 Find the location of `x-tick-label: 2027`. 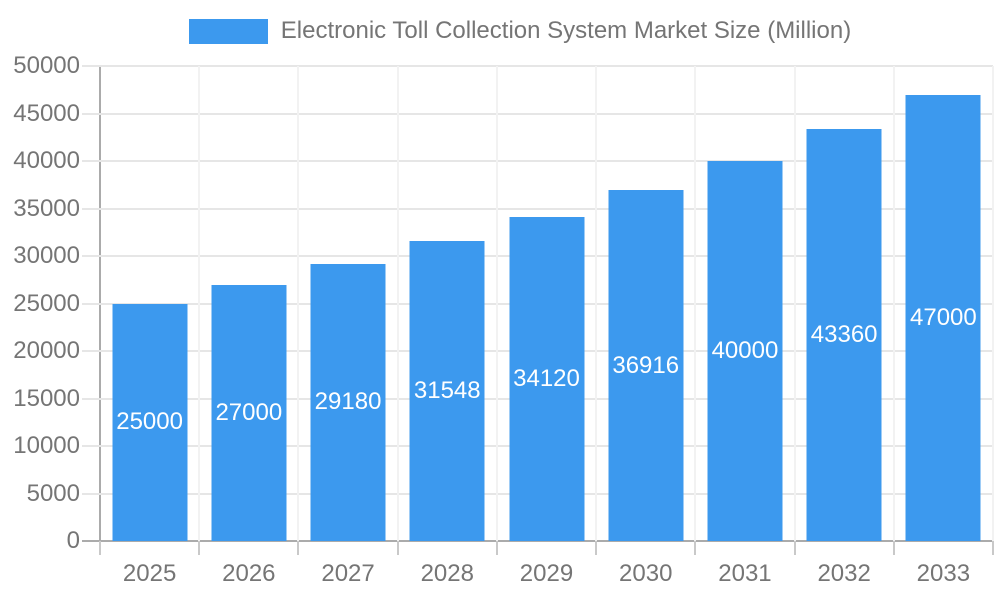

x-tick-label: 2027 is located at coordinates (348, 573).